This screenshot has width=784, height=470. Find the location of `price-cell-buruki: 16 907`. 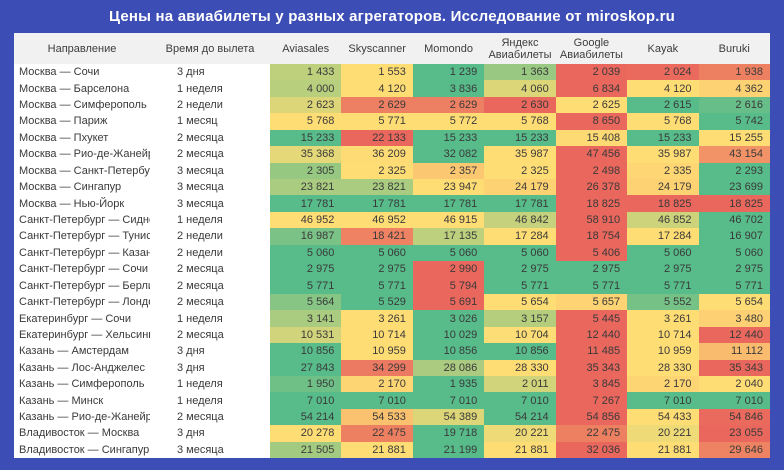

price-cell-buruki: 16 907 is located at coordinates (734, 236).